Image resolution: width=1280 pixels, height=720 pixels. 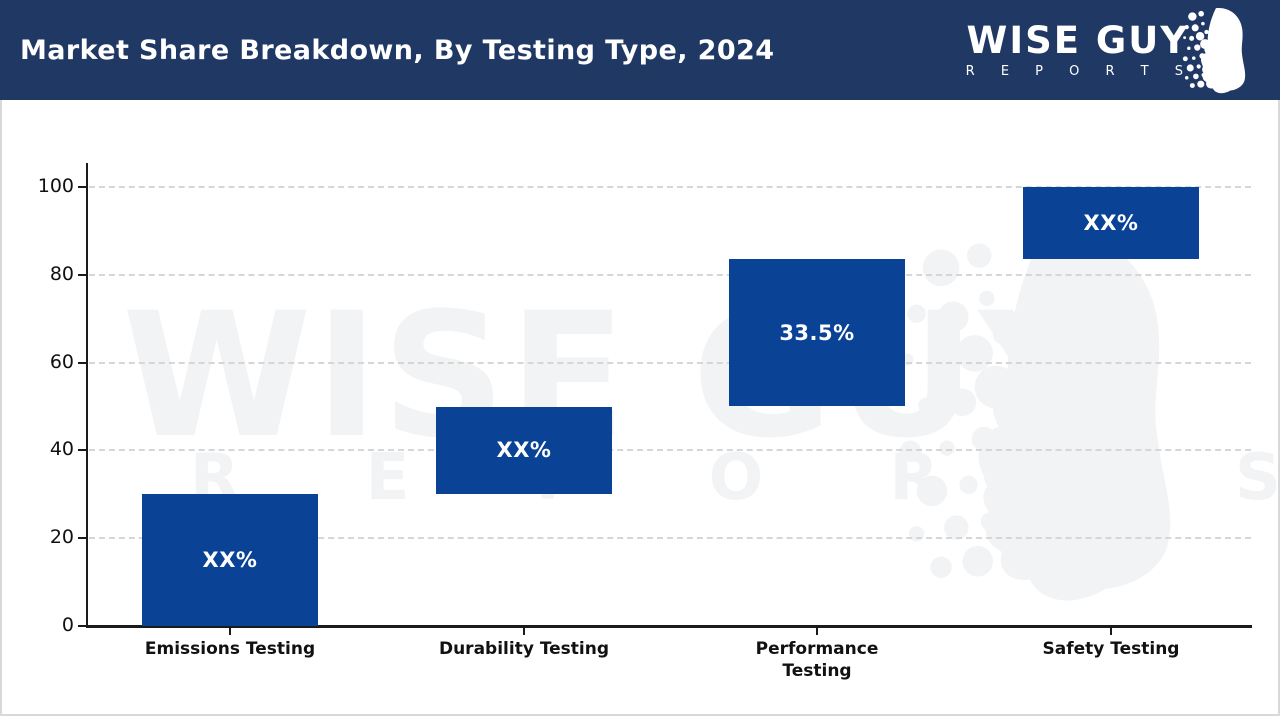 I want to click on y-tick-label: 100, so click(x=55, y=186).